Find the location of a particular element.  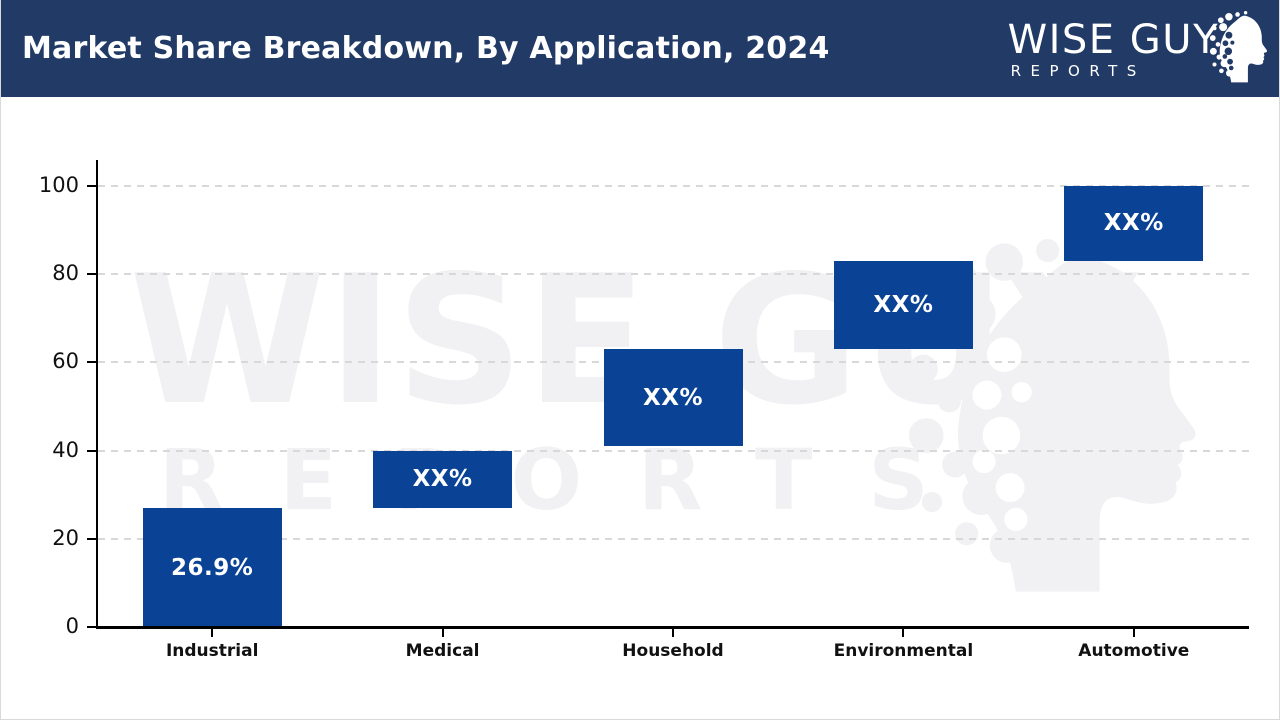

y-tick-label: 100 is located at coordinates (58, 185).